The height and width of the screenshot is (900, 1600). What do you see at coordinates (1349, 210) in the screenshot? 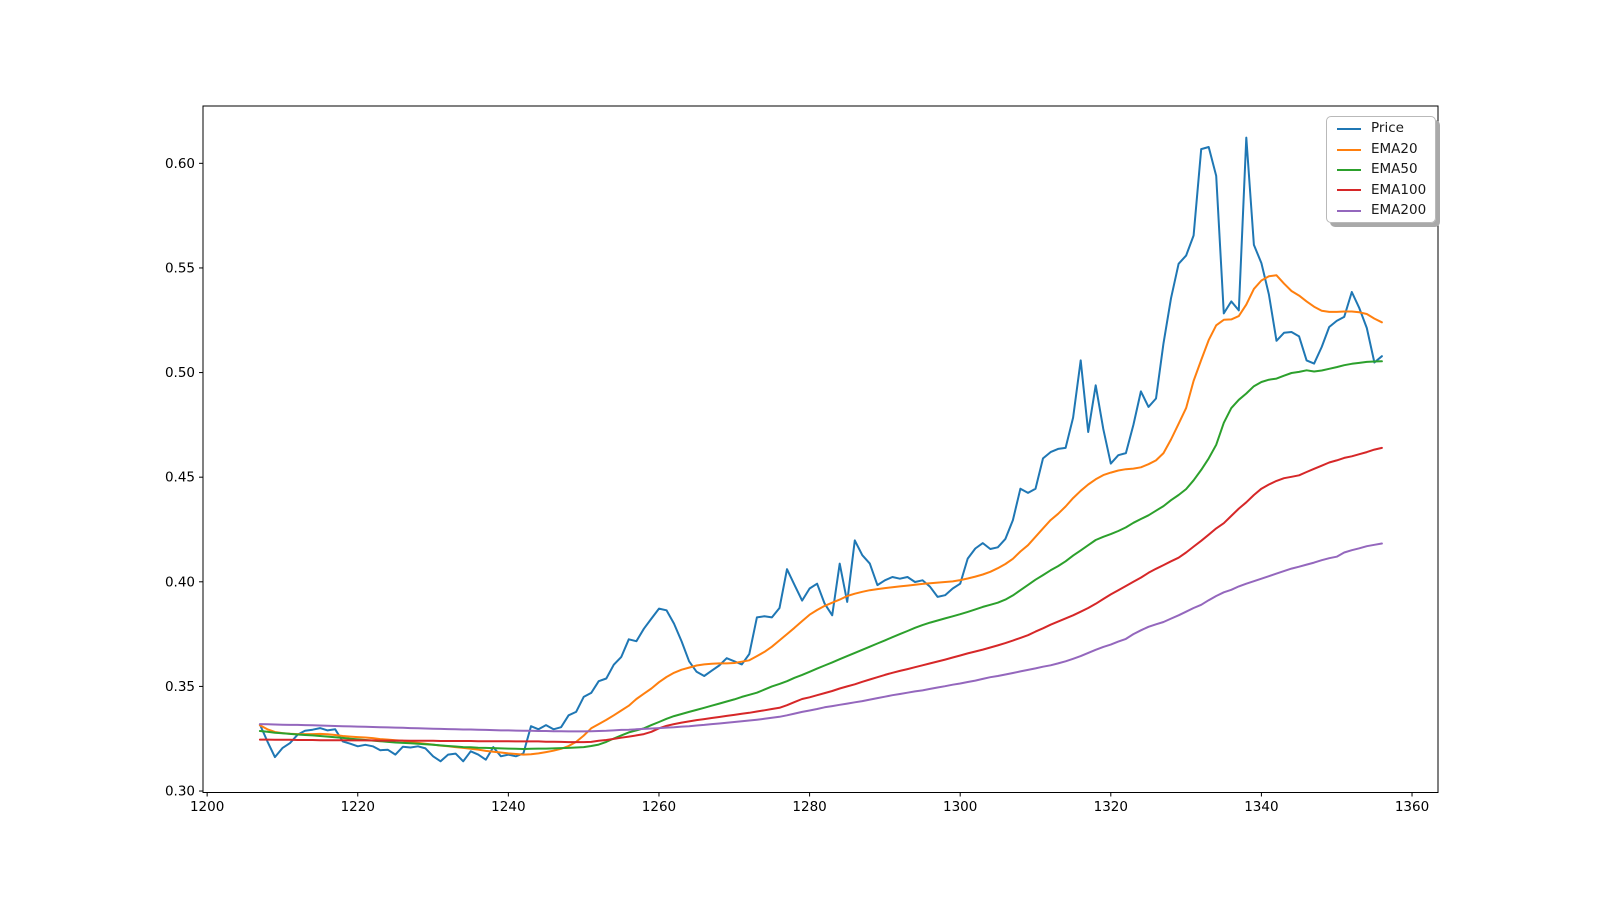
I see `ema200-line-swatch` at bounding box center [1349, 210].